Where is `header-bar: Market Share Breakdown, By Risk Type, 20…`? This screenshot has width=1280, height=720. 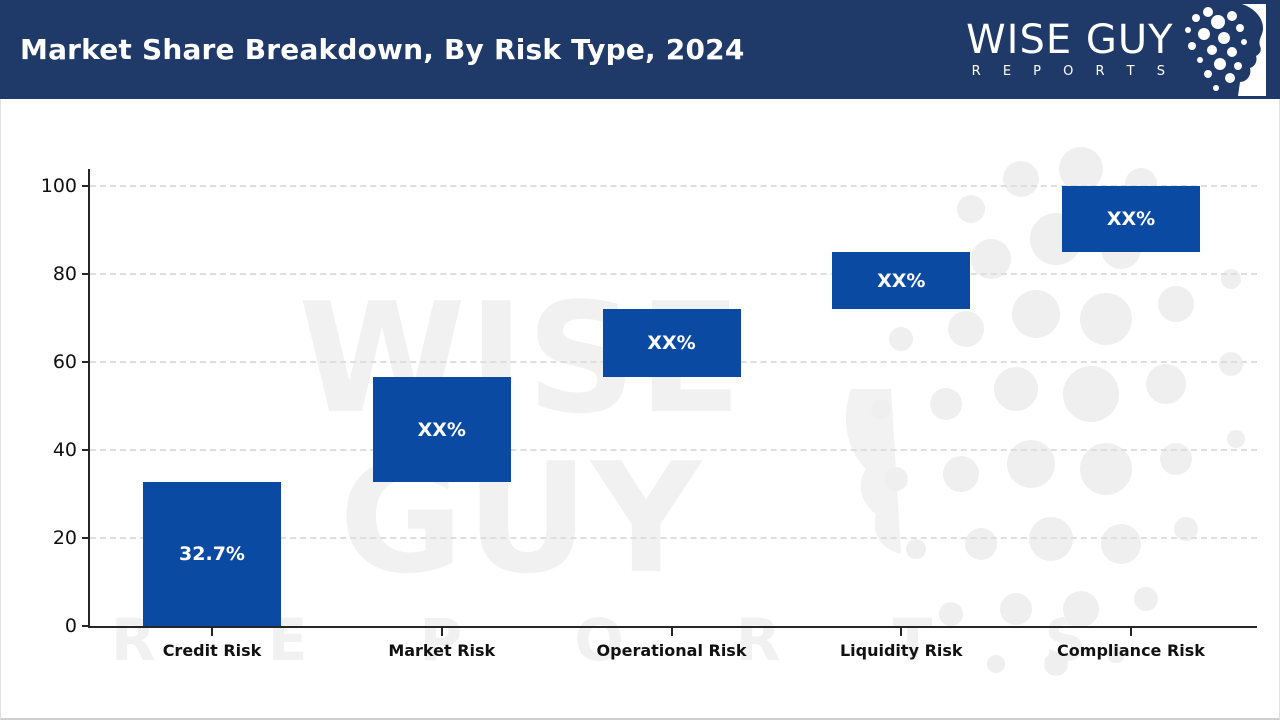 header-bar: Market Share Breakdown, By Risk Type, 20… is located at coordinates (640, 49).